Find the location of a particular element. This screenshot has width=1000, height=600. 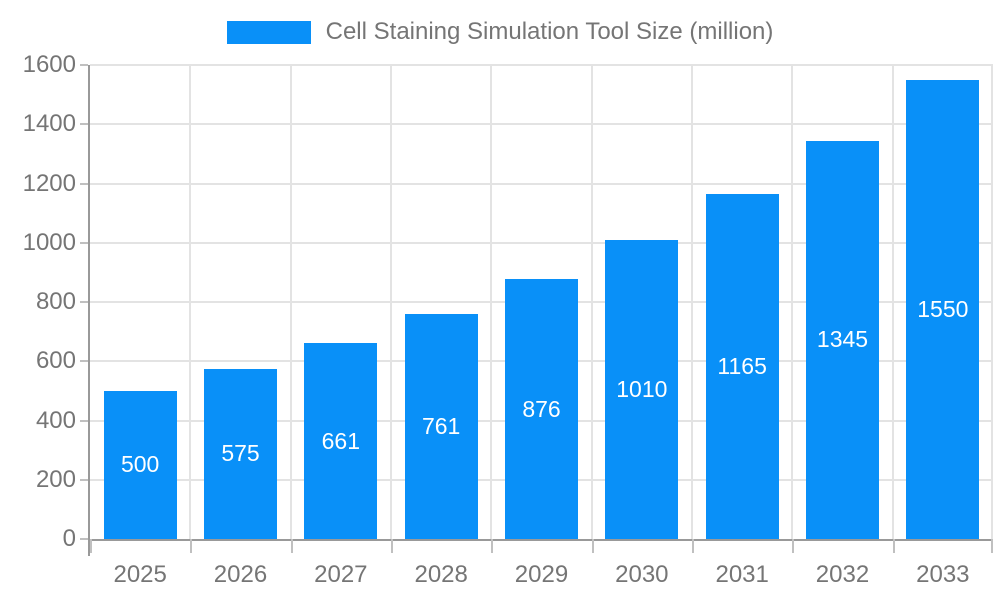

legend-swatch is located at coordinates (268, 32).